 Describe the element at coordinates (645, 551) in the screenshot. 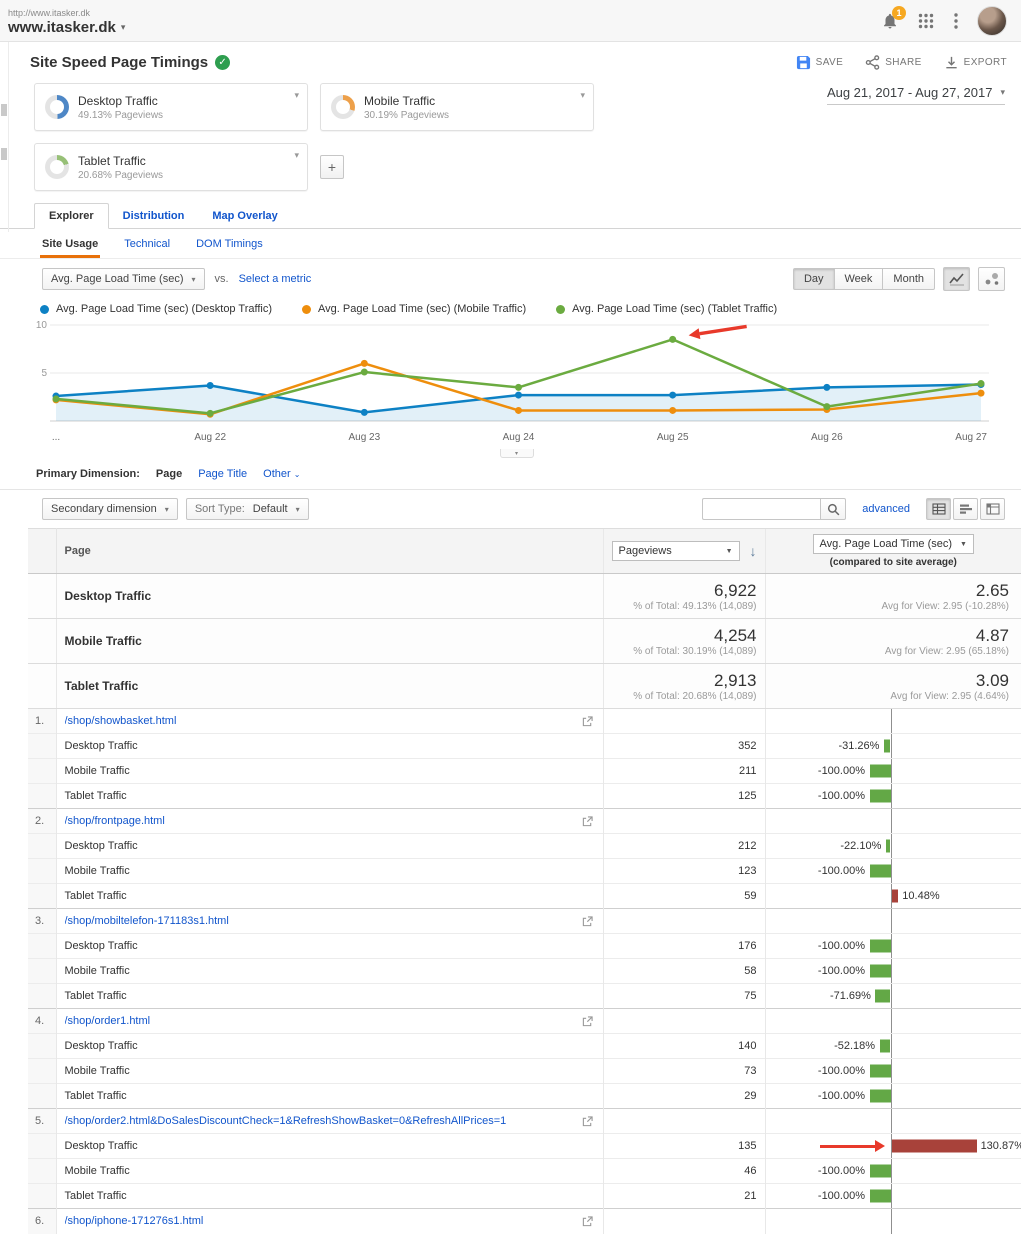

I see `pageviews-select-label: Pageviews` at that location.